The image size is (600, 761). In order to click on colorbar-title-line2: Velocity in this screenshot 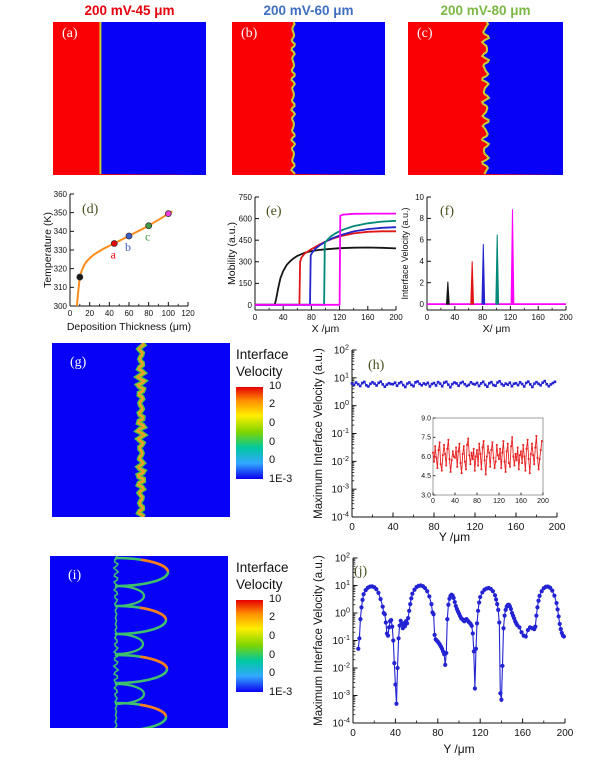, I will do `click(259, 584)`.